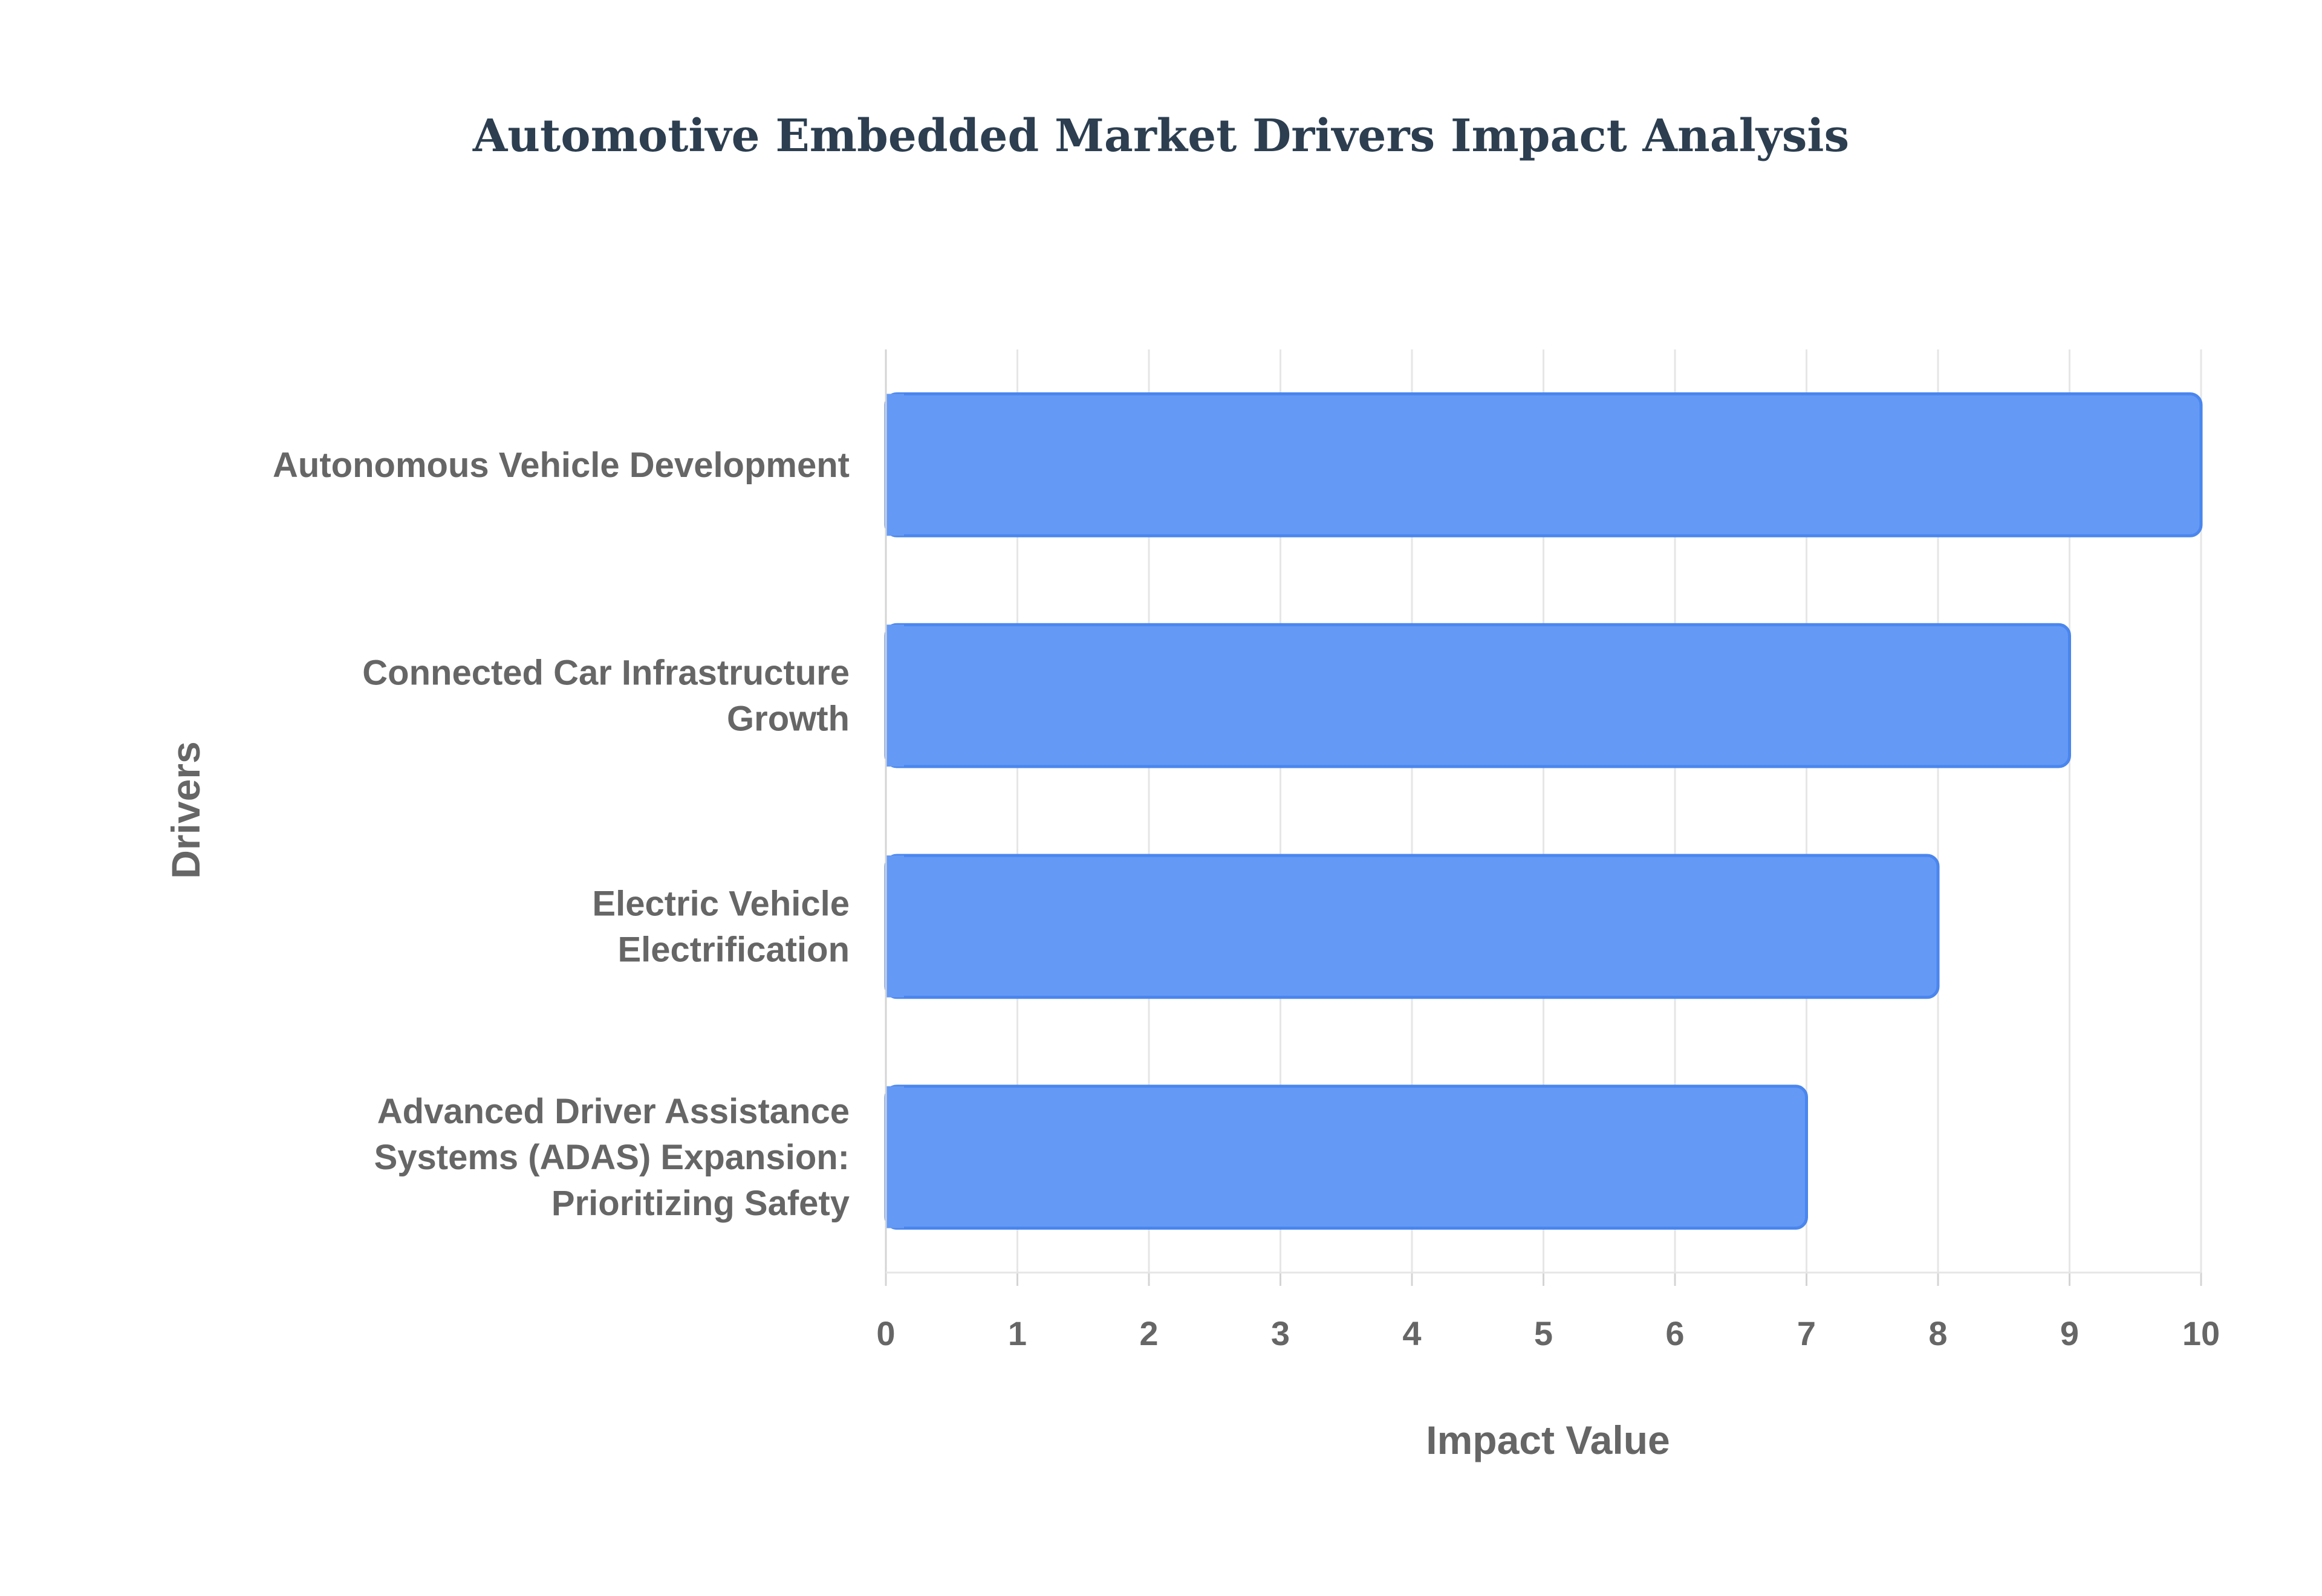 This screenshot has height=1596, width=2322. I want to click on x-axis-title: Impact Value, so click(1548, 1440).